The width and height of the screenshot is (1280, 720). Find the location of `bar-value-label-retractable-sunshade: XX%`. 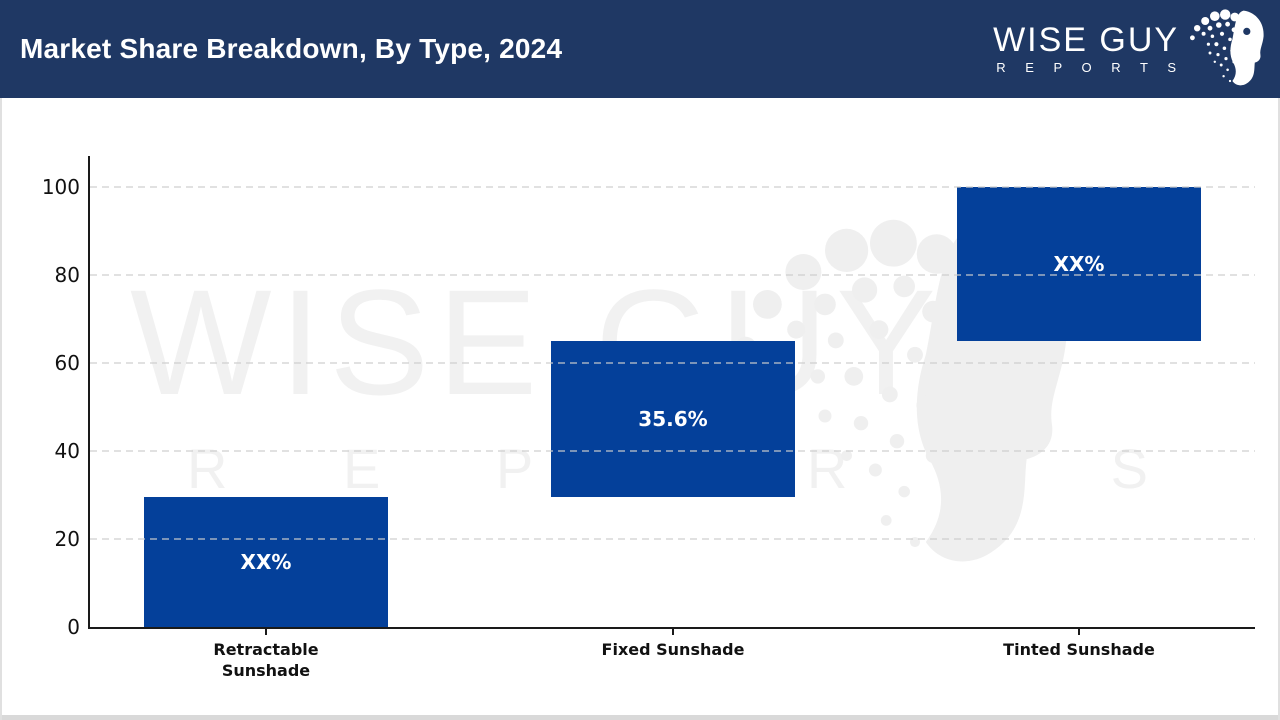

bar-value-label-retractable-sunshade: XX% is located at coordinates (266, 562).